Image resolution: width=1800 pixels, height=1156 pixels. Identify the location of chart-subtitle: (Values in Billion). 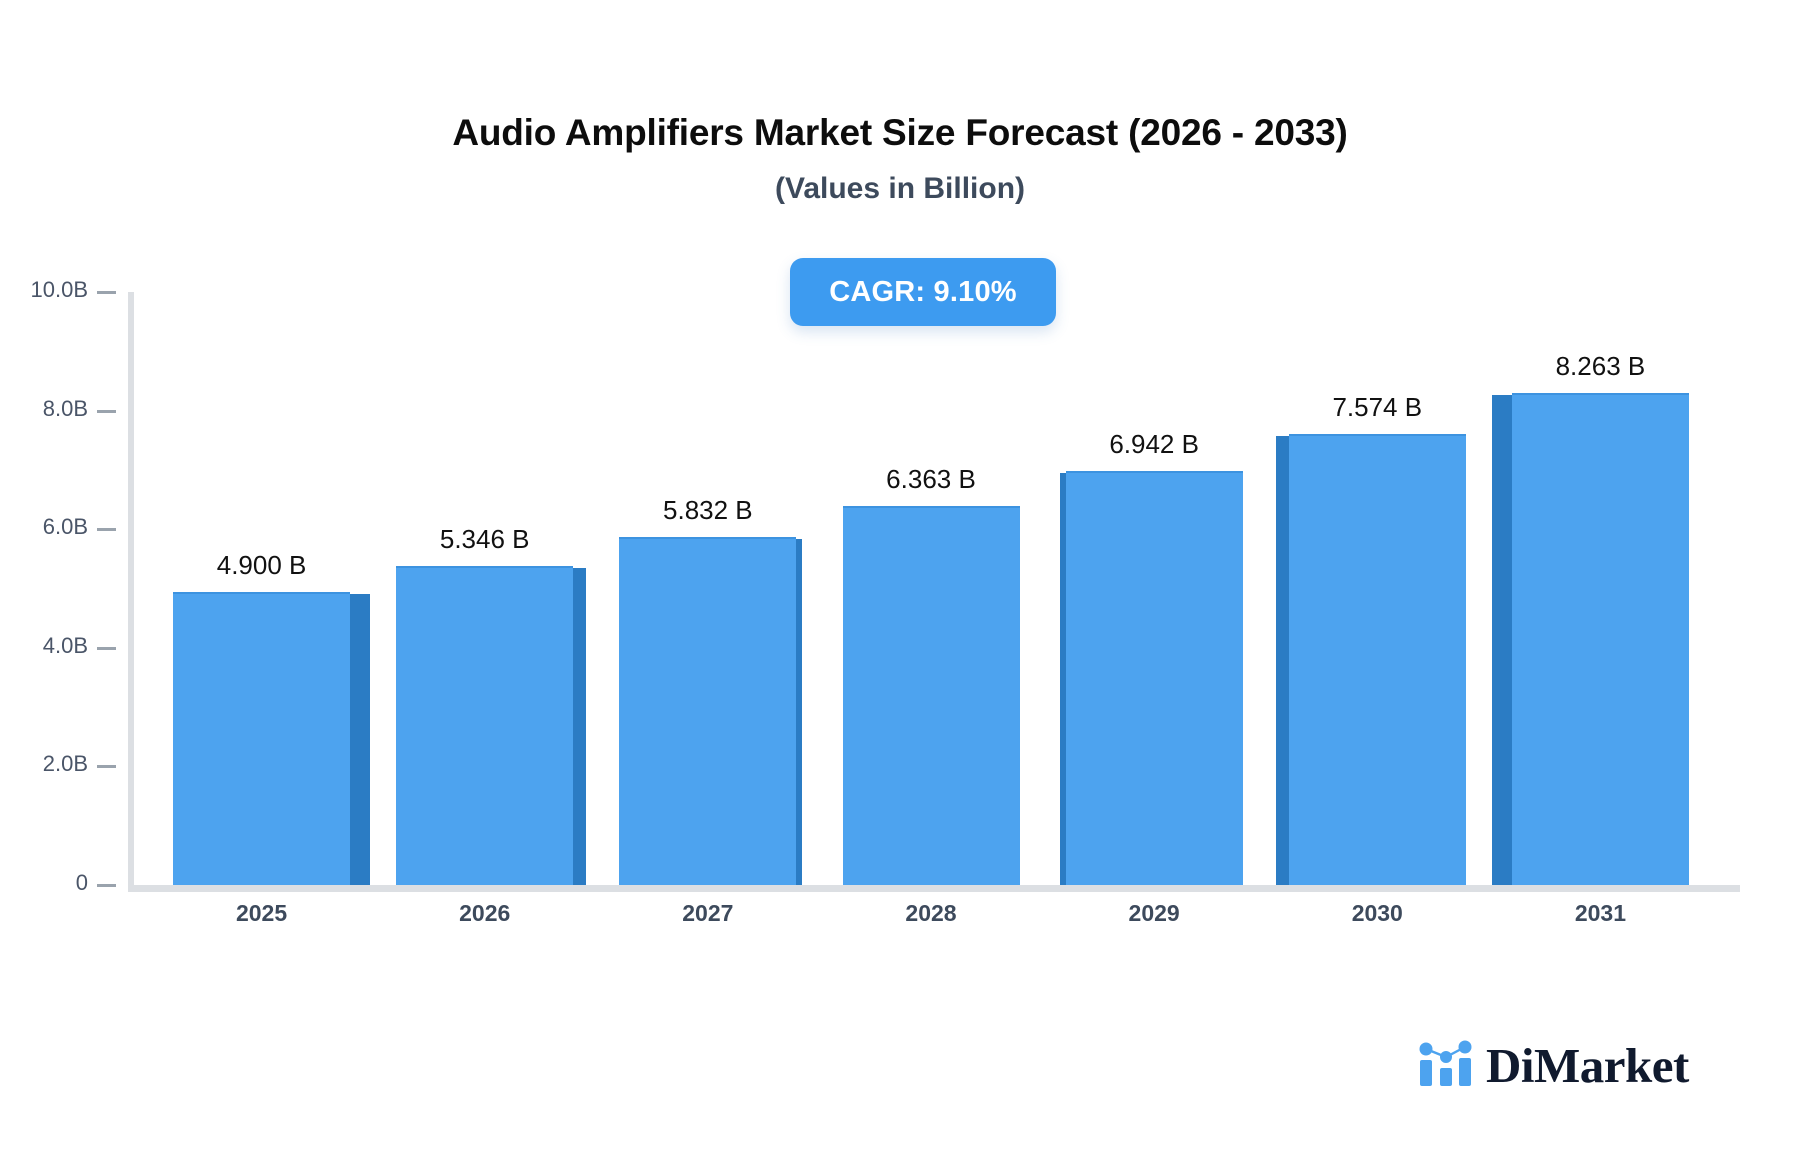
(900, 188).